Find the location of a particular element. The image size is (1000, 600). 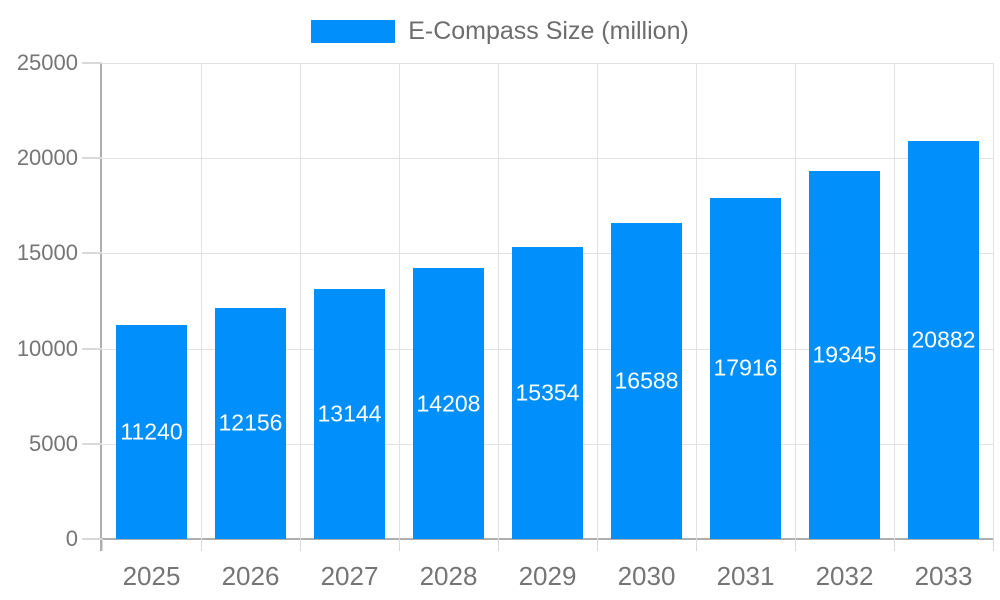

bar: 13144 is located at coordinates (349, 413).